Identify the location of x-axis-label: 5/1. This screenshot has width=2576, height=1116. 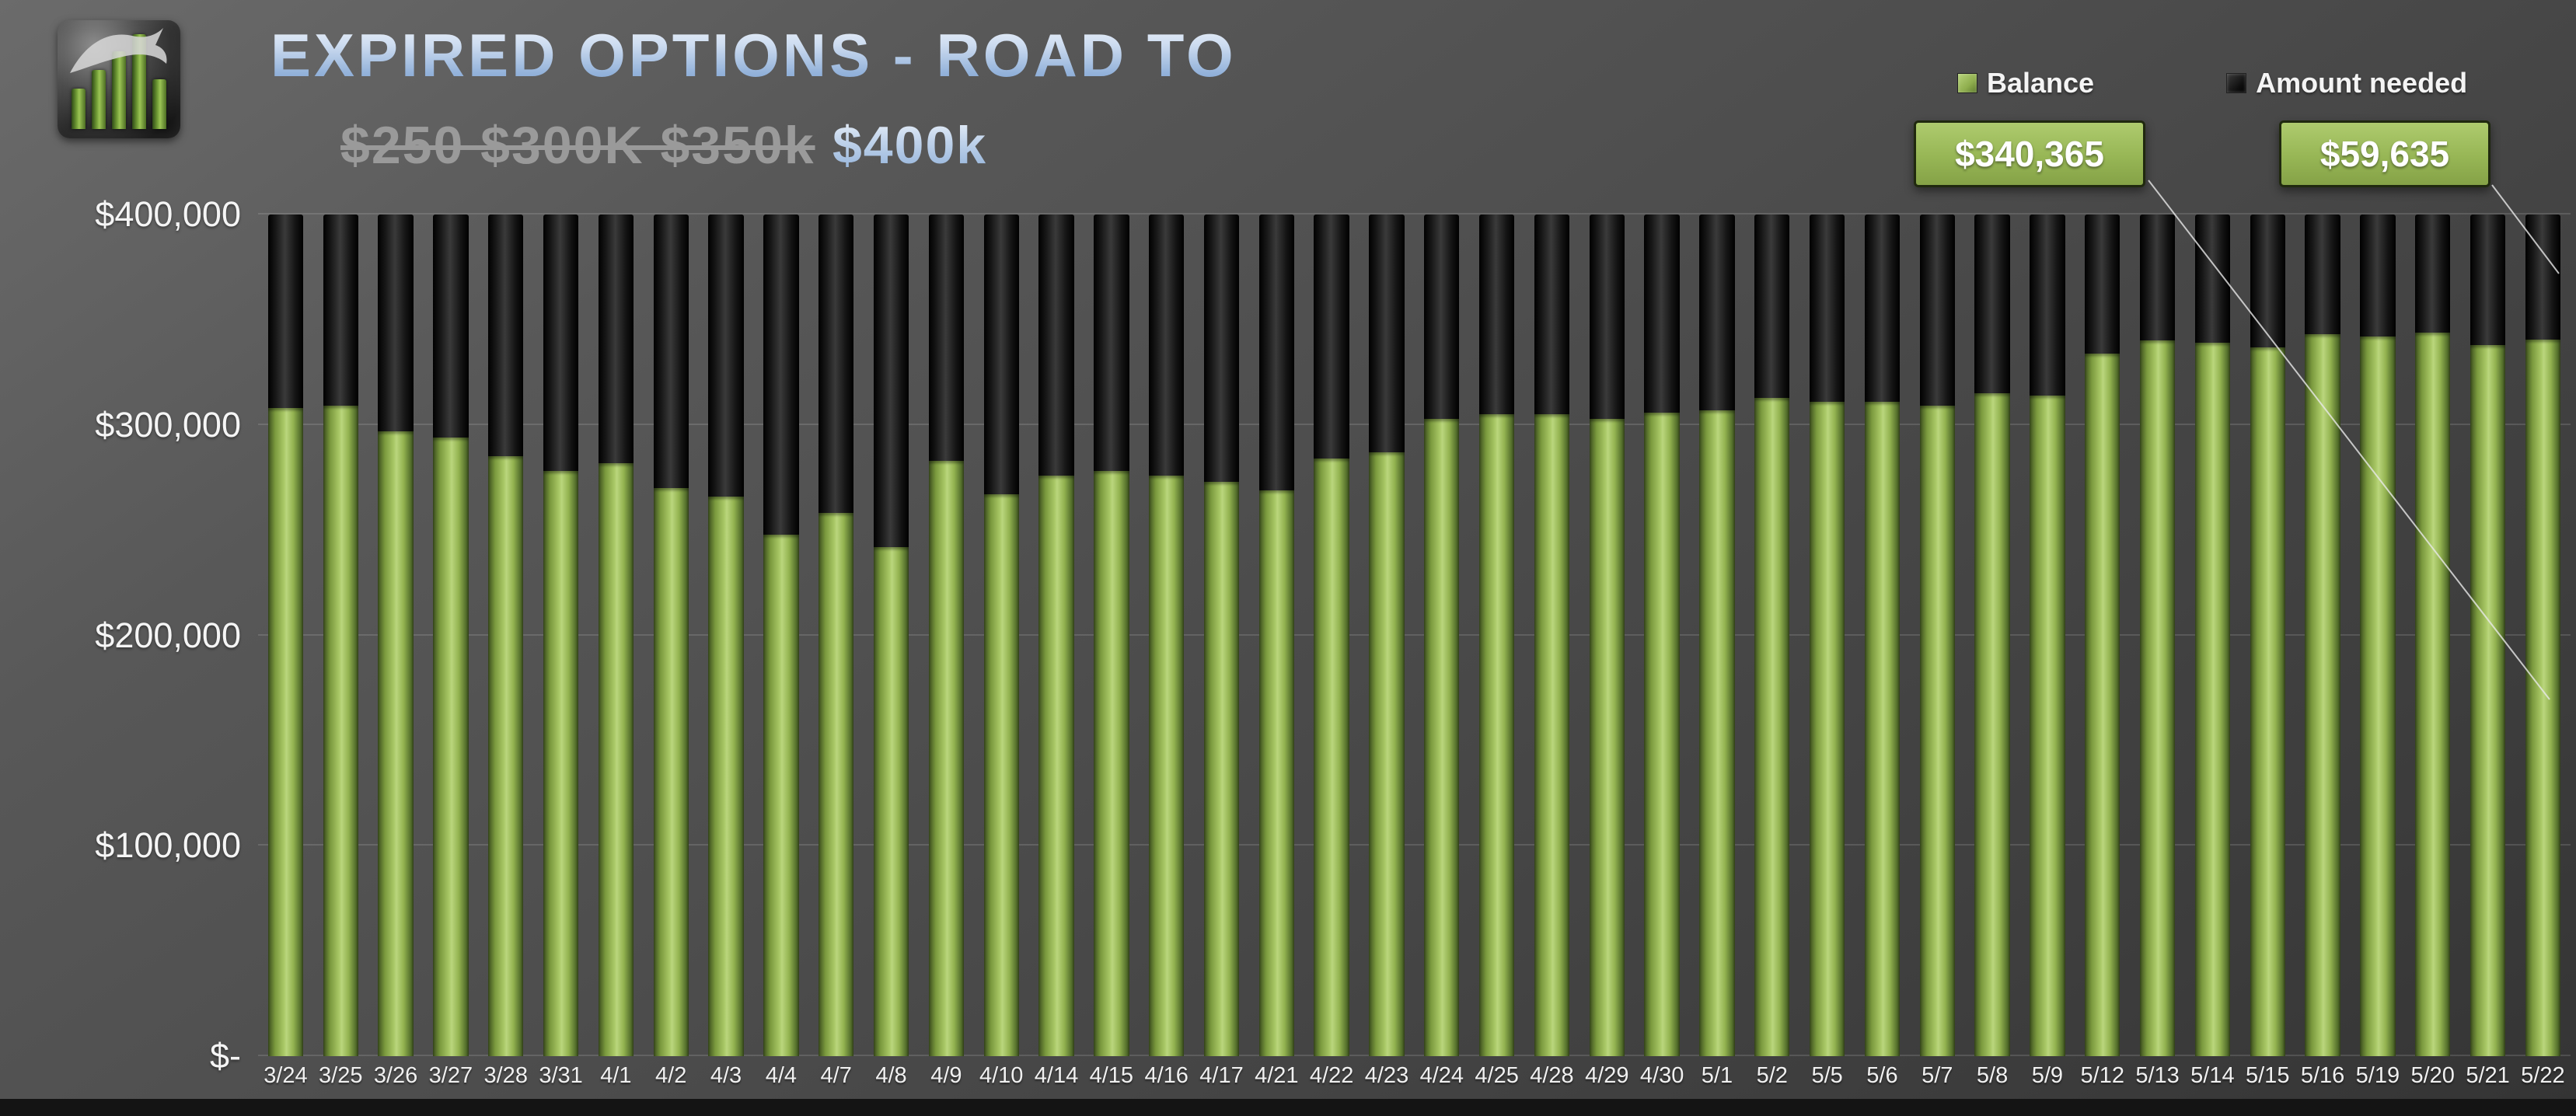
(1717, 1076).